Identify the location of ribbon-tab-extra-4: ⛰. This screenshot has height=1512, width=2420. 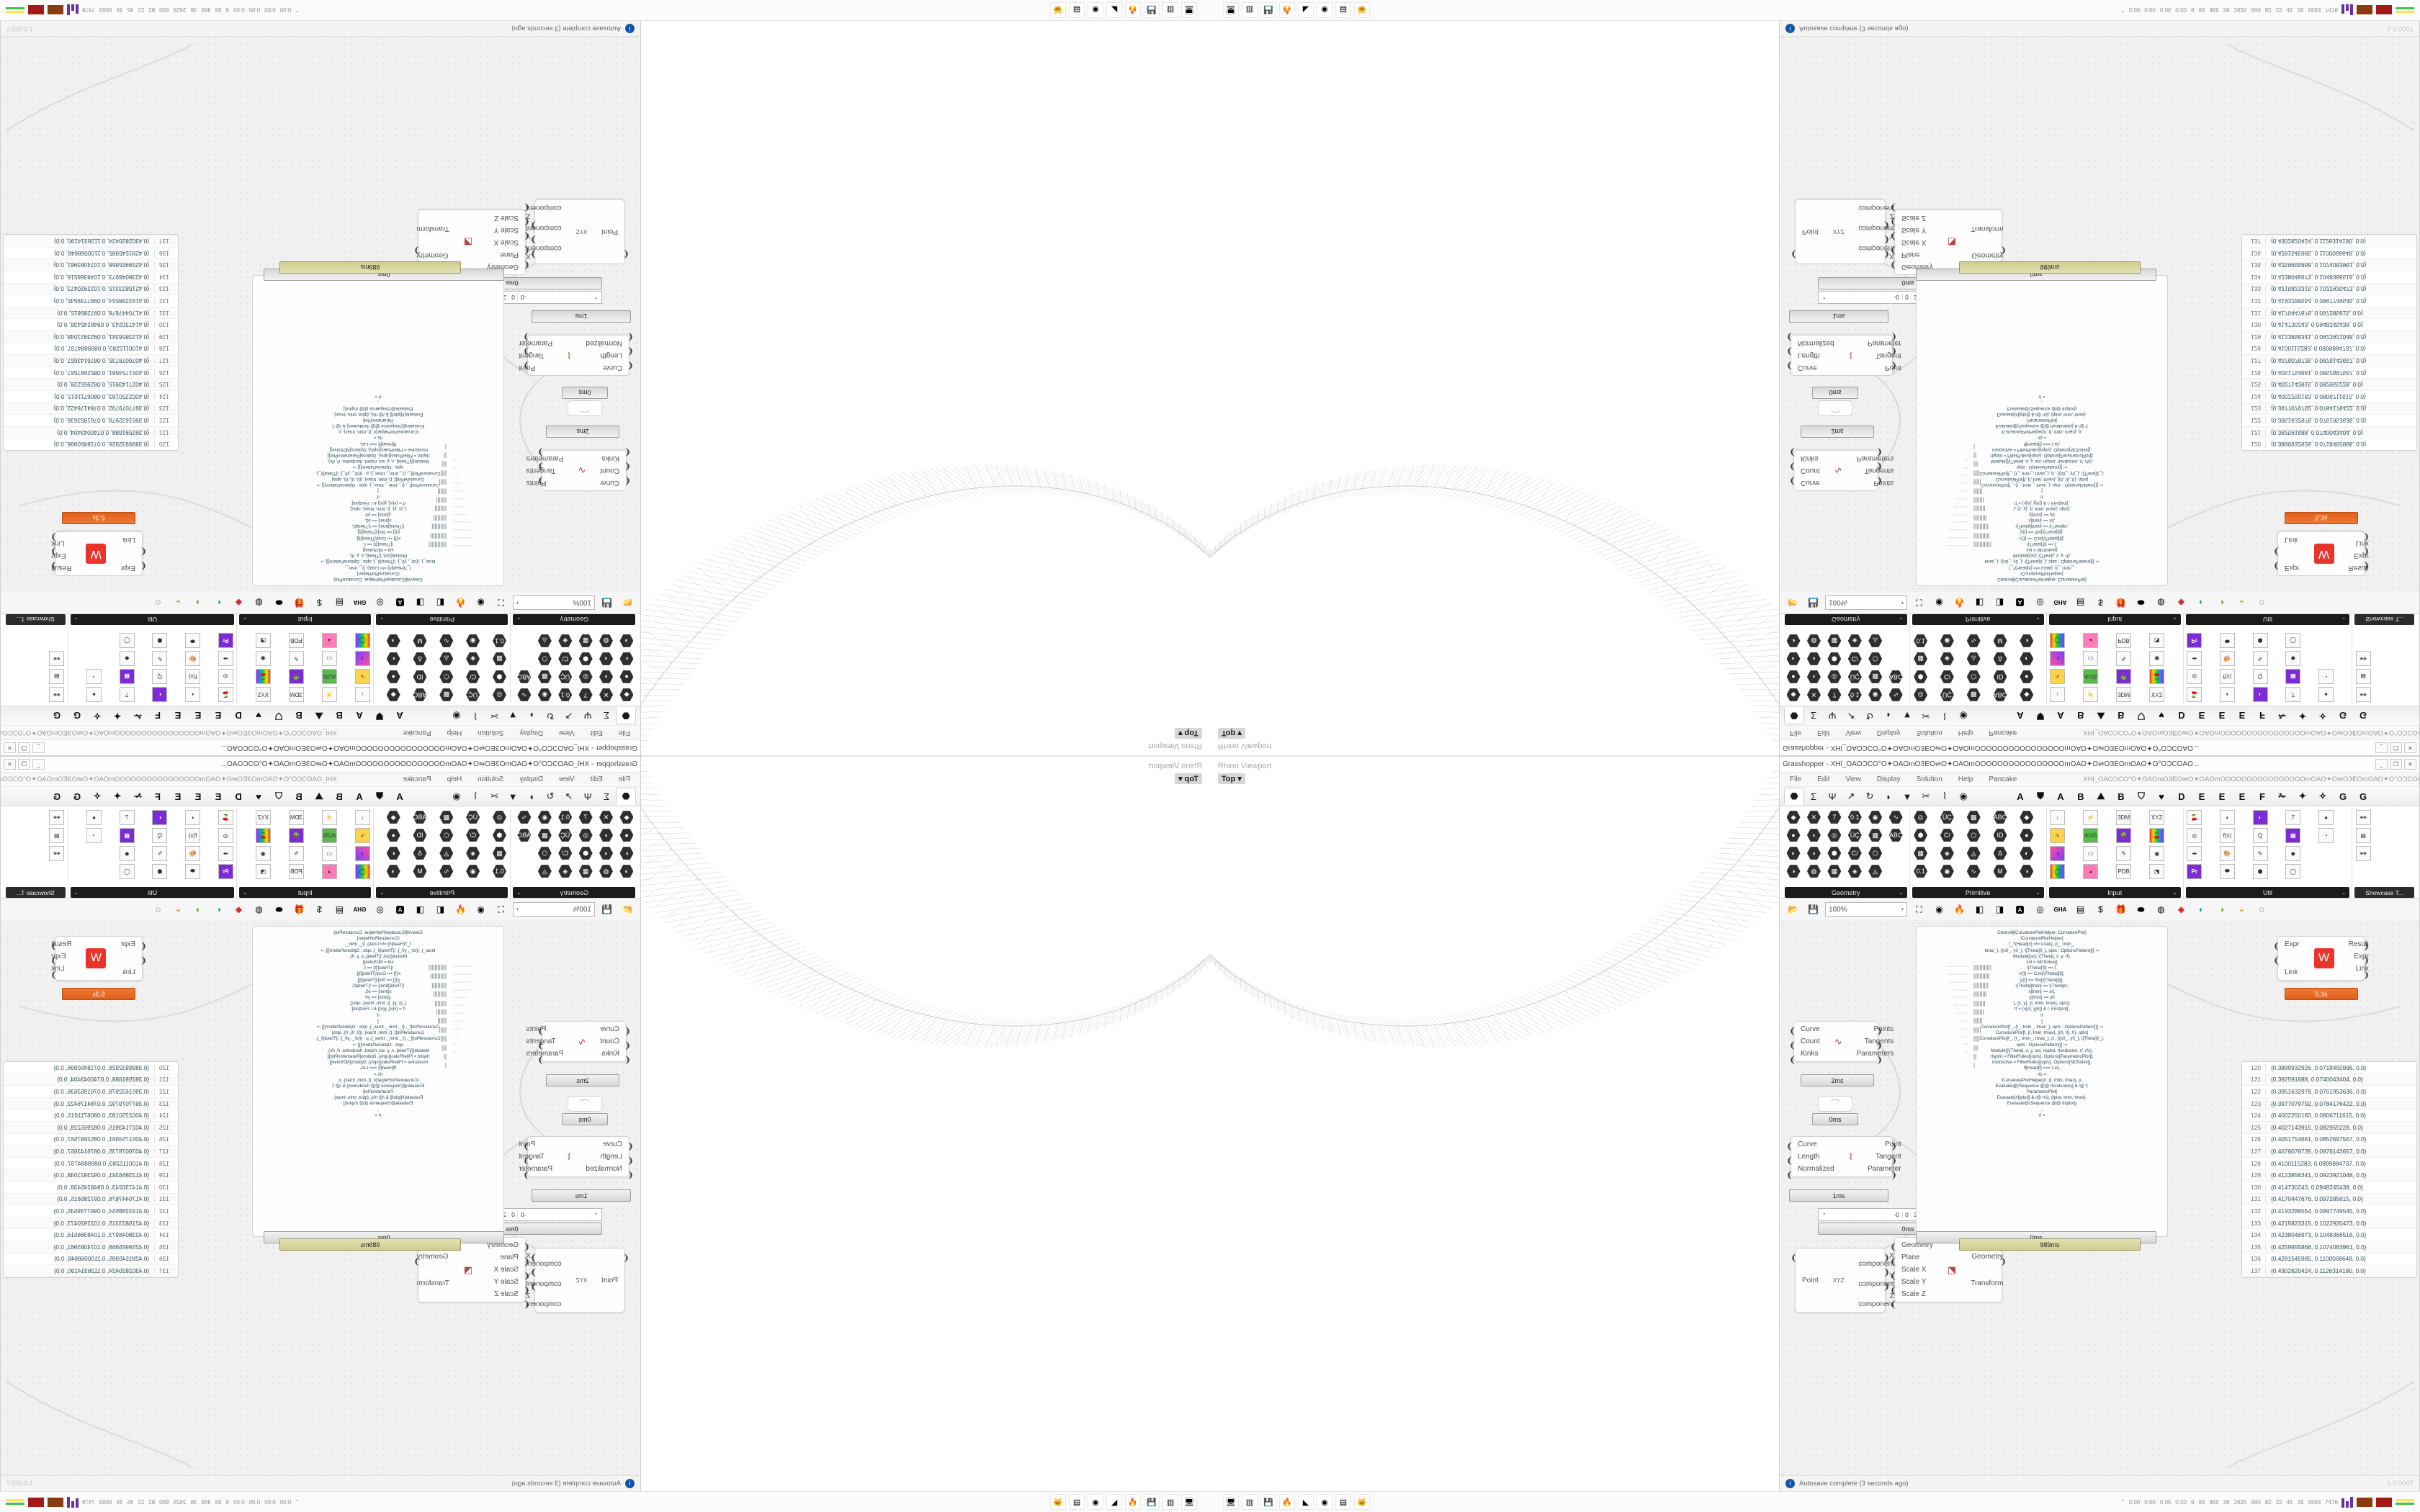
(2101, 716).